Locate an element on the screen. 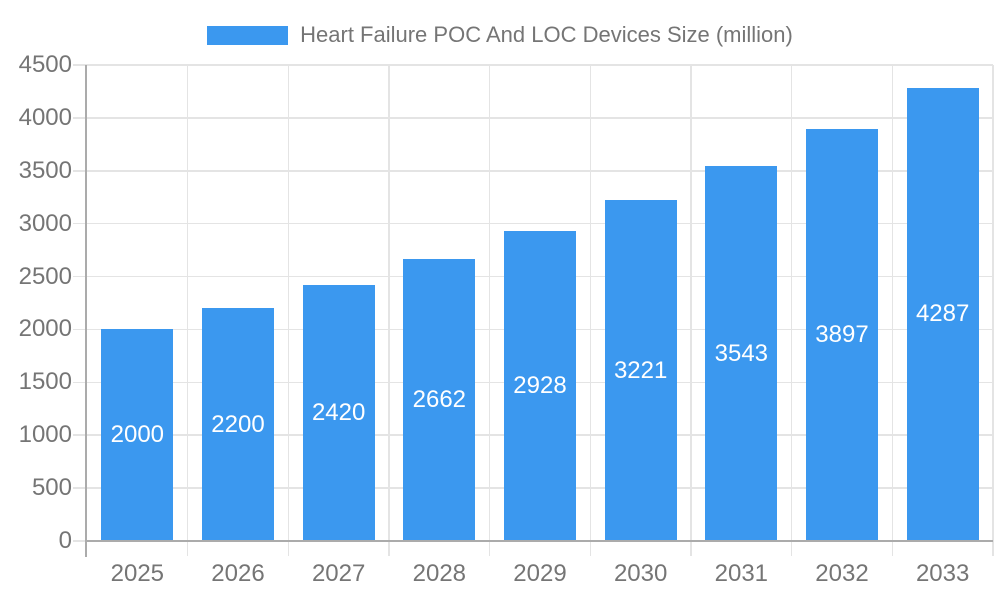  x-axis-label-2028: 2028 is located at coordinates (439, 573).